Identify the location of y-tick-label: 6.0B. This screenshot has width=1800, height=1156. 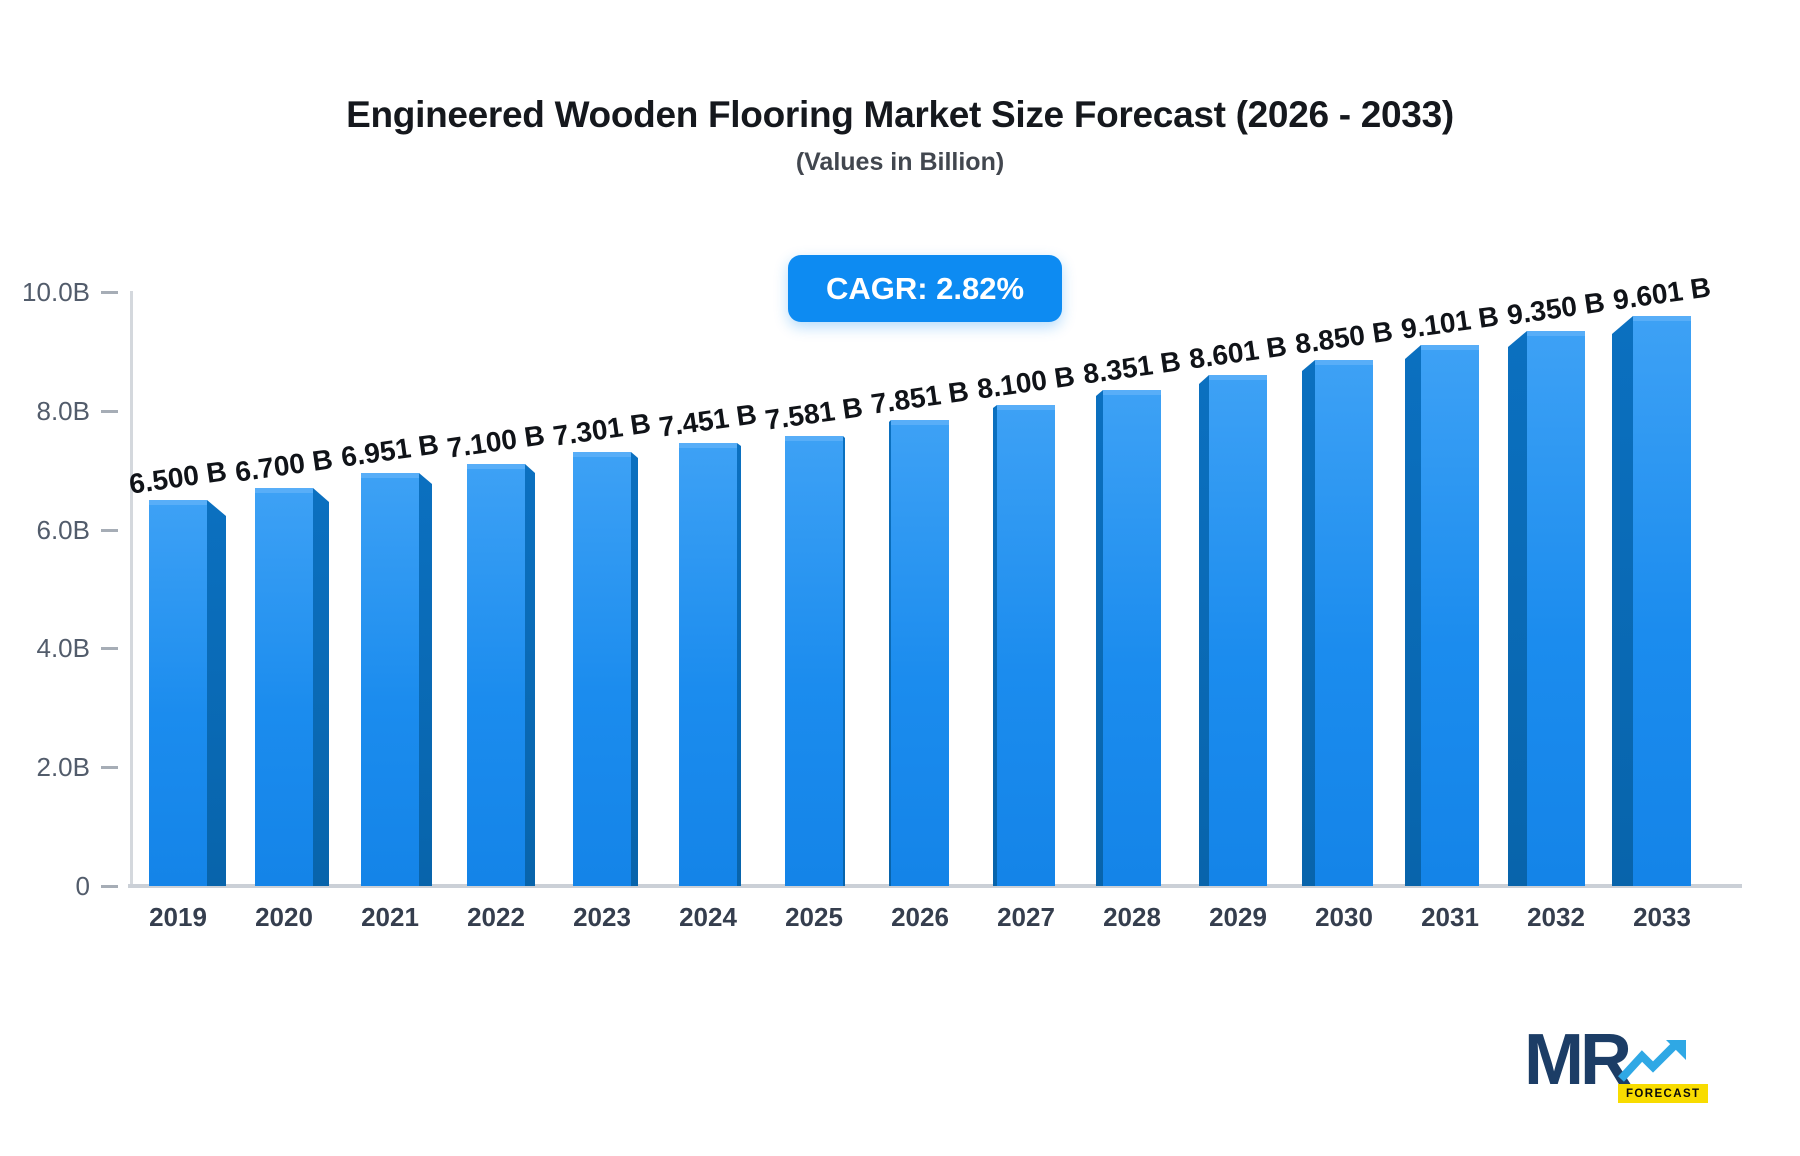
(63, 529).